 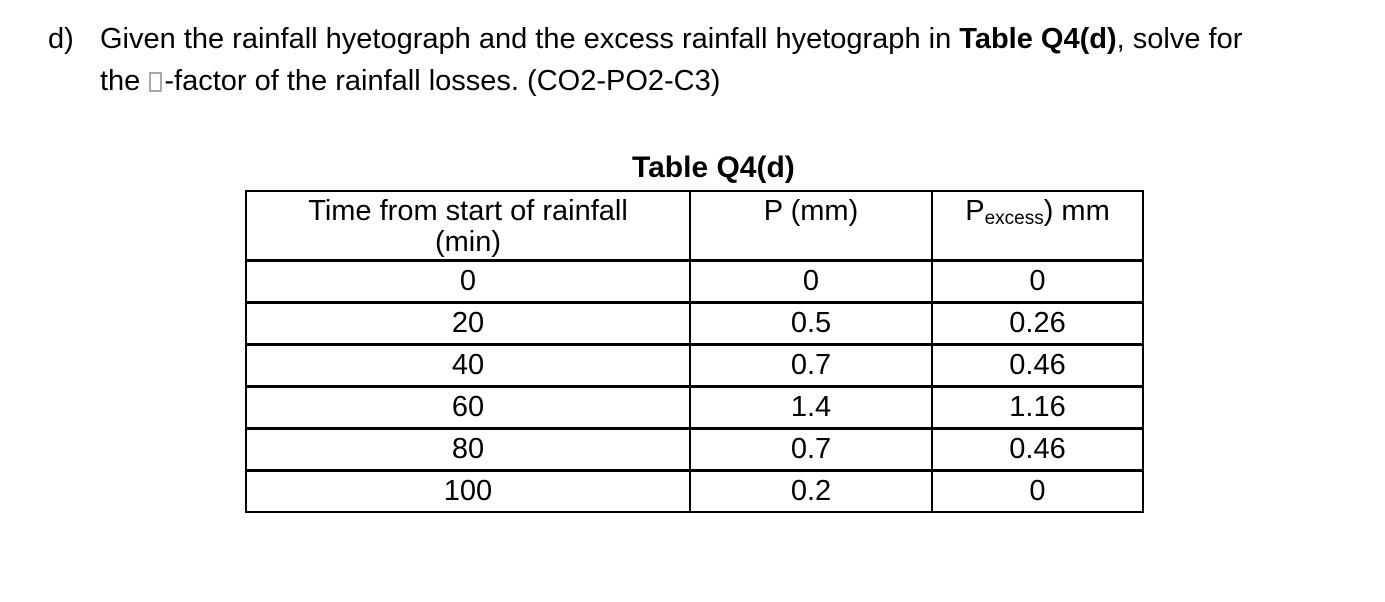 What do you see at coordinates (468, 448) in the screenshot?
I see `cell-time: 80` at bounding box center [468, 448].